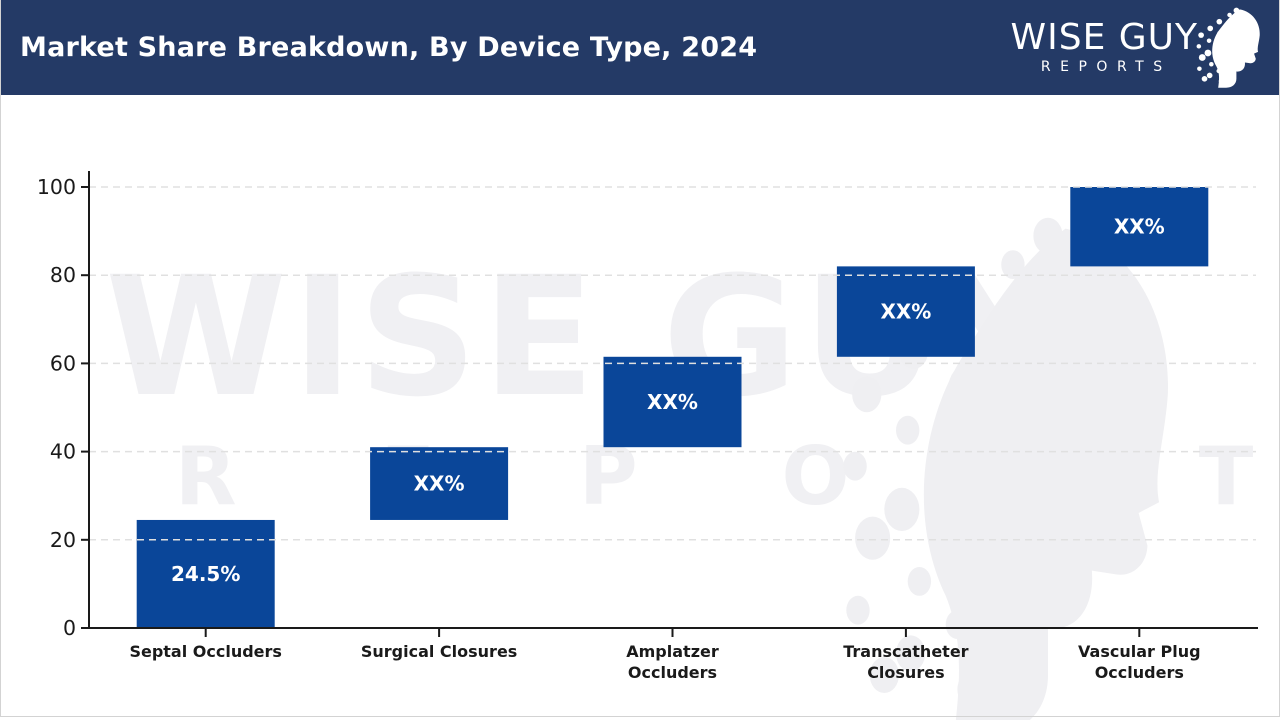 The width and height of the screenshot is (1280, 720). What do you see at coordinates (1104, 37) in the screenshot?
I see `brand-name: WISE GUY` at bounding box center [1104, 37].